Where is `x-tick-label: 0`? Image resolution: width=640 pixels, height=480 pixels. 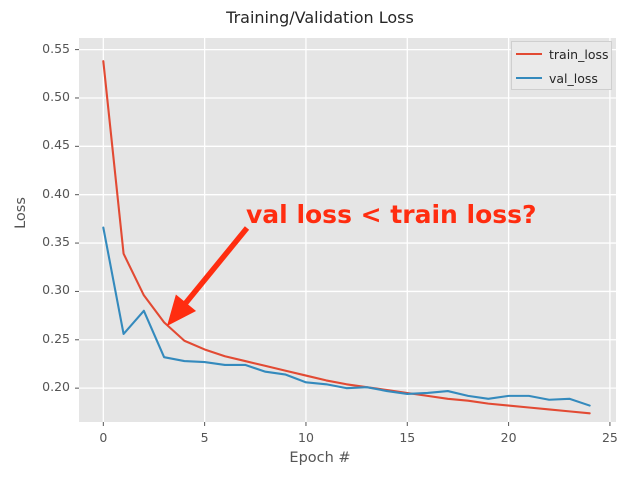
x-tick-label: 0 is located at coordinates (103, 437).